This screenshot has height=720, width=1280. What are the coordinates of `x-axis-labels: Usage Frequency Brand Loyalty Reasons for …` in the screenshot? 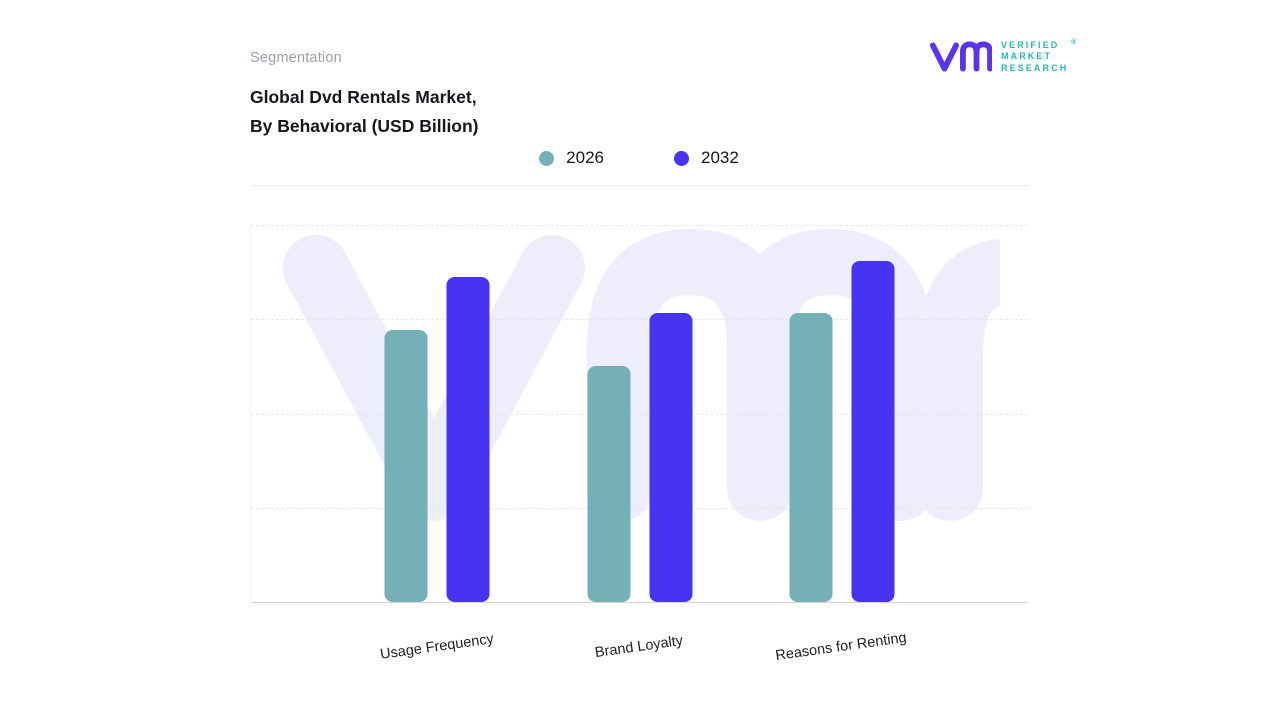 It's located at (639, 653).